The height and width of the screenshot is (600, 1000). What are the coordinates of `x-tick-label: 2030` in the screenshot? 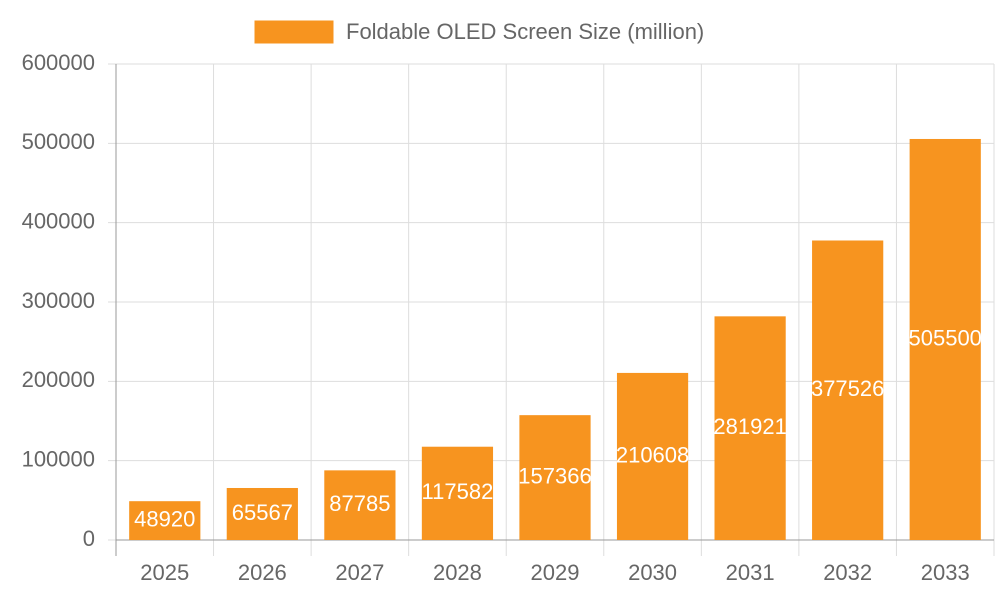 It's located at (652, 572).